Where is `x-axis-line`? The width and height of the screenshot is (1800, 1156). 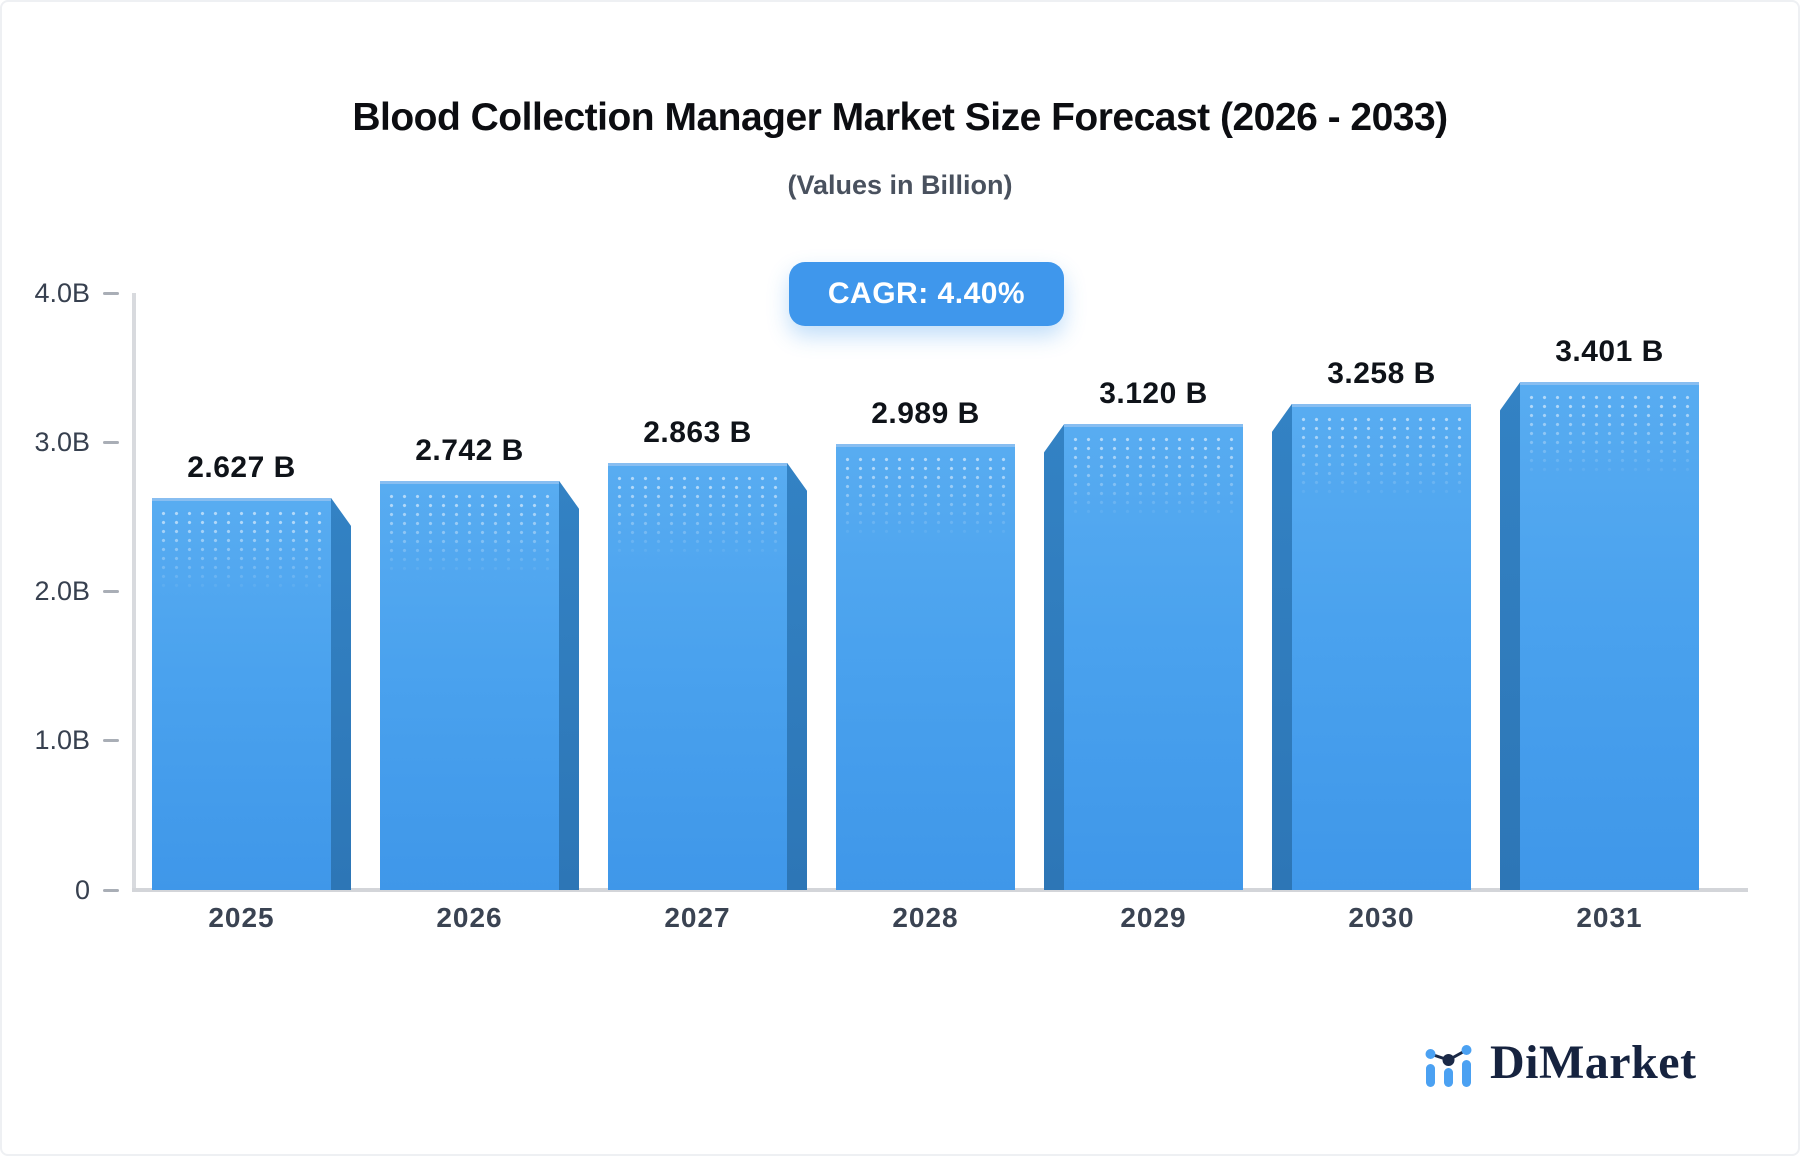 x-axis-line is located at coordinates (940, 890).